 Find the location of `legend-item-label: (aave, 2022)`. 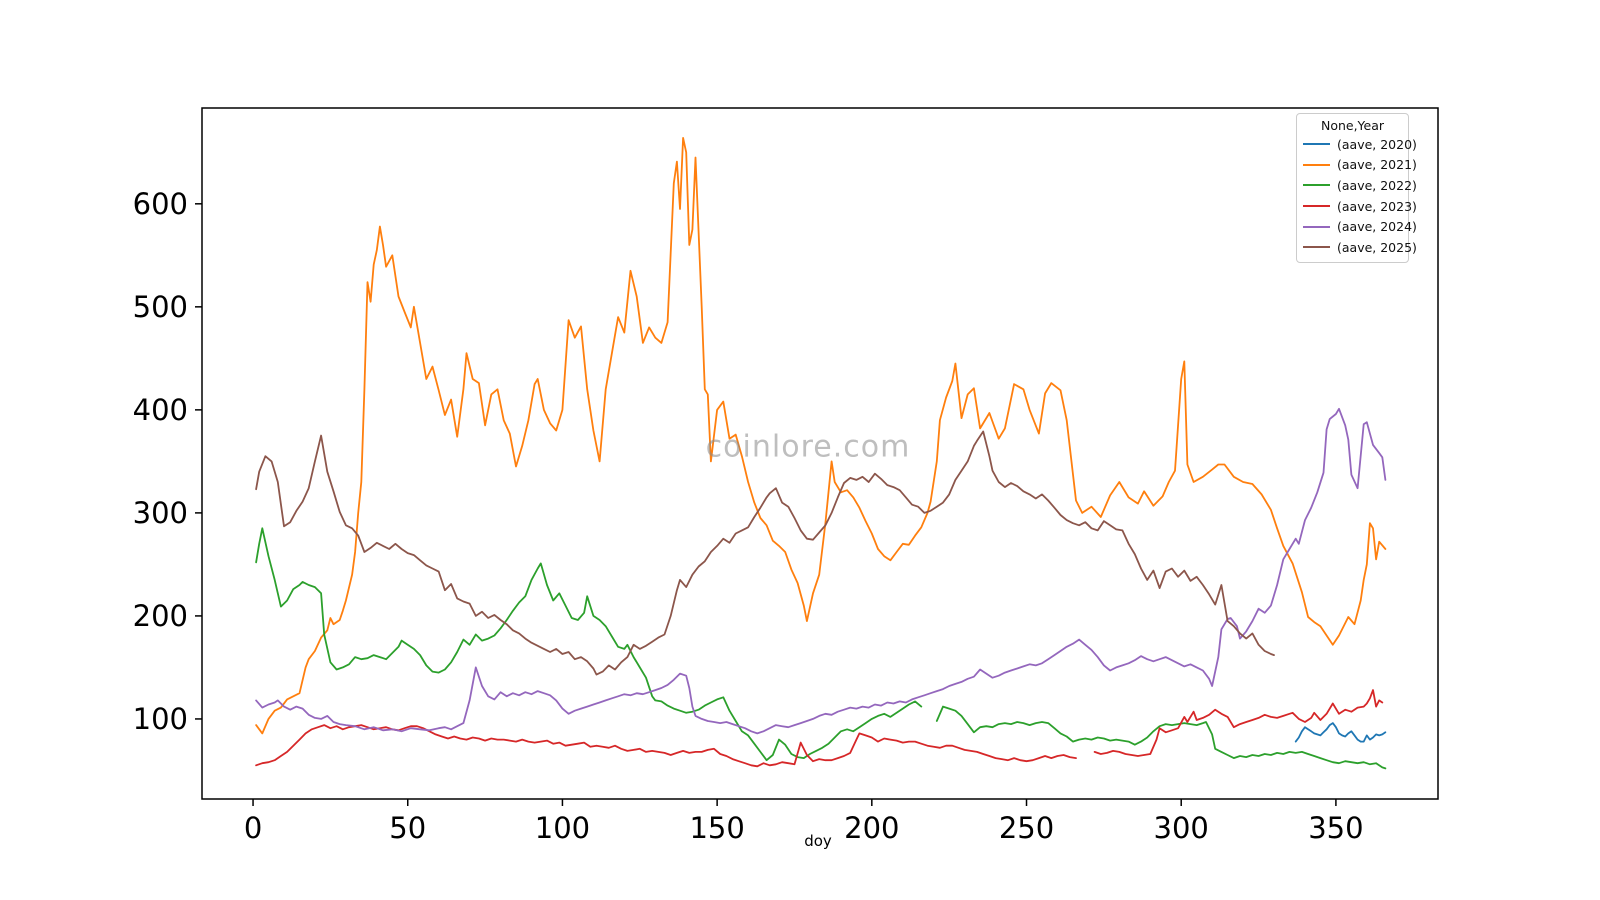

legend-item-label: (aave, 2022) is located at coordinates (1377, 185).